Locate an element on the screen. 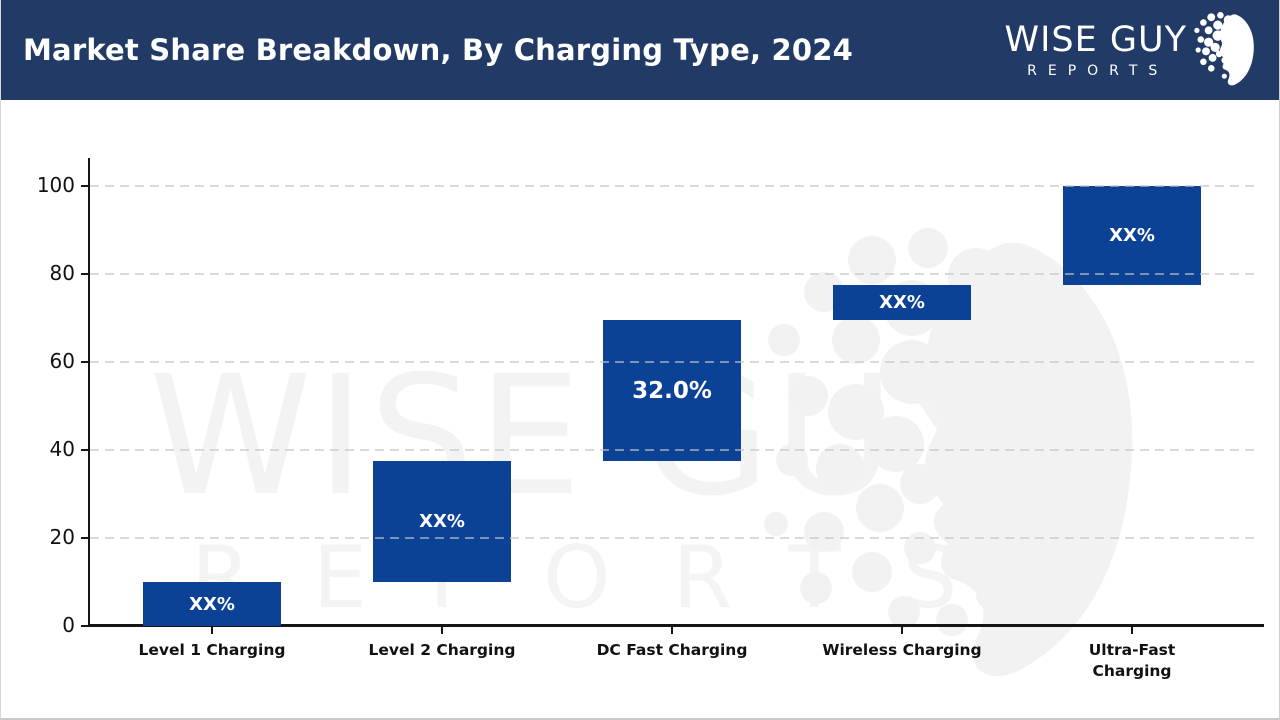  y-tick-label: 100 is located at coordinates (55, 185).